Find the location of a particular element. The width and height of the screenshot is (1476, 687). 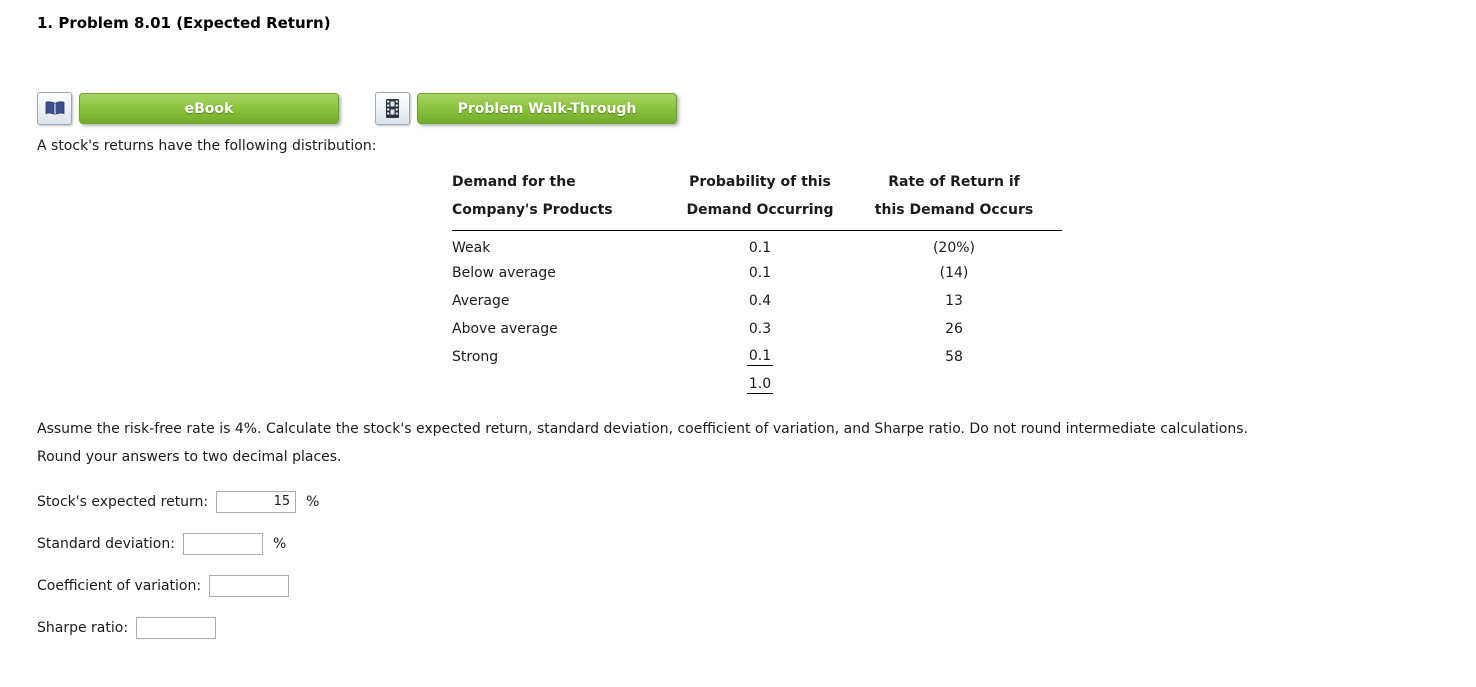

page-title: 1. Problem 8.01 (Expected Return) is located at coordinates (184, 23).